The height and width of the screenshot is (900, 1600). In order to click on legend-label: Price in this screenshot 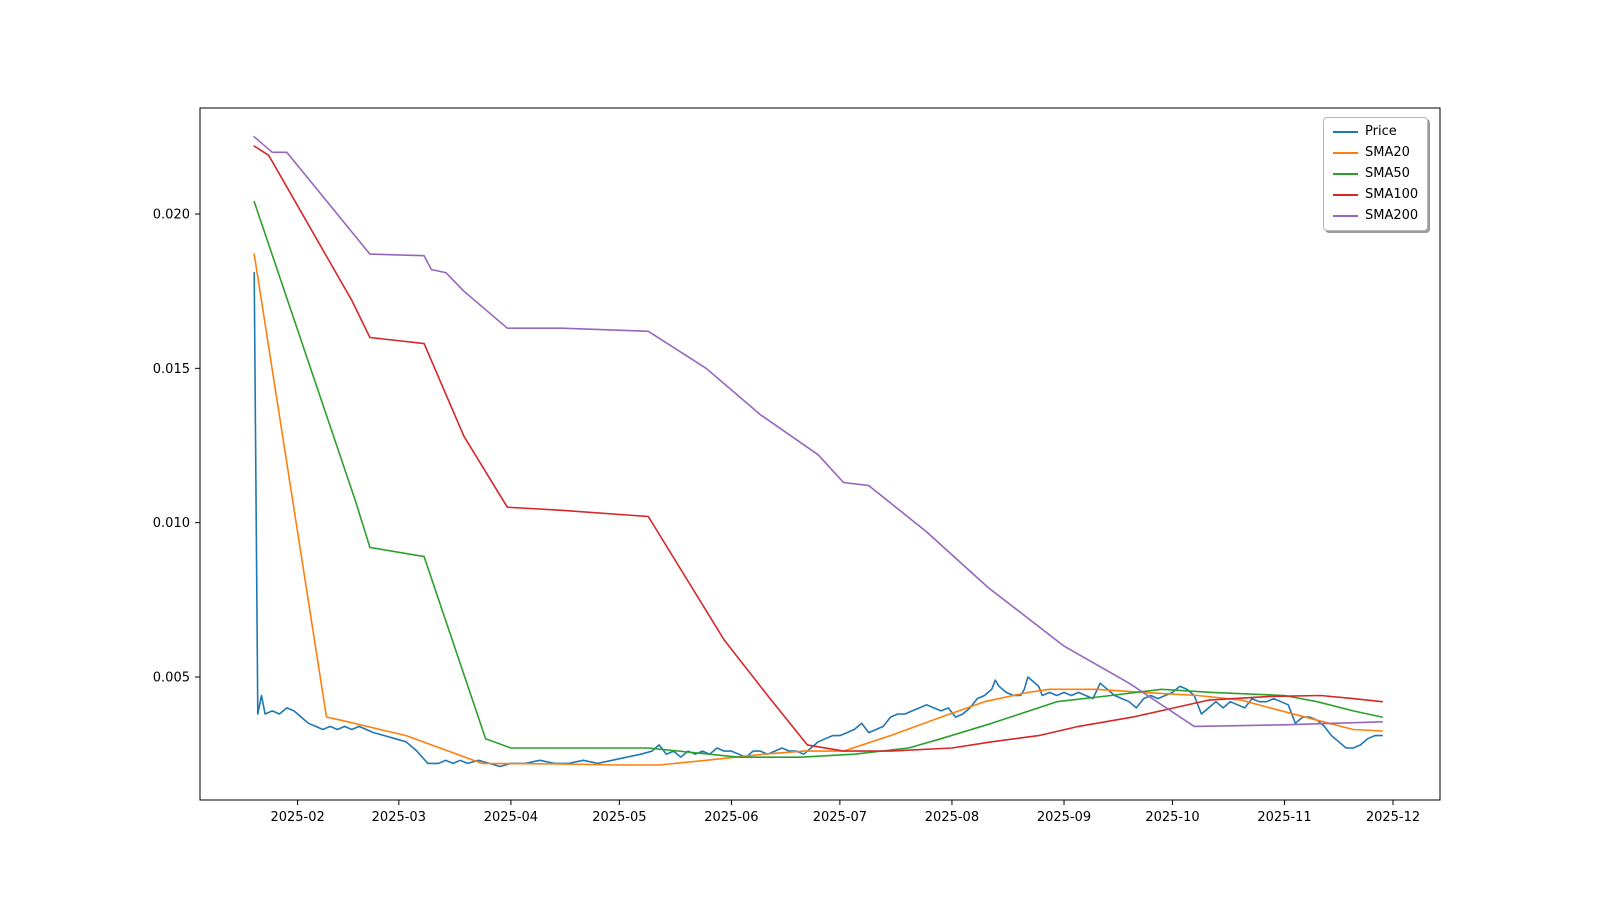, I will do `click(1381, 131)`.